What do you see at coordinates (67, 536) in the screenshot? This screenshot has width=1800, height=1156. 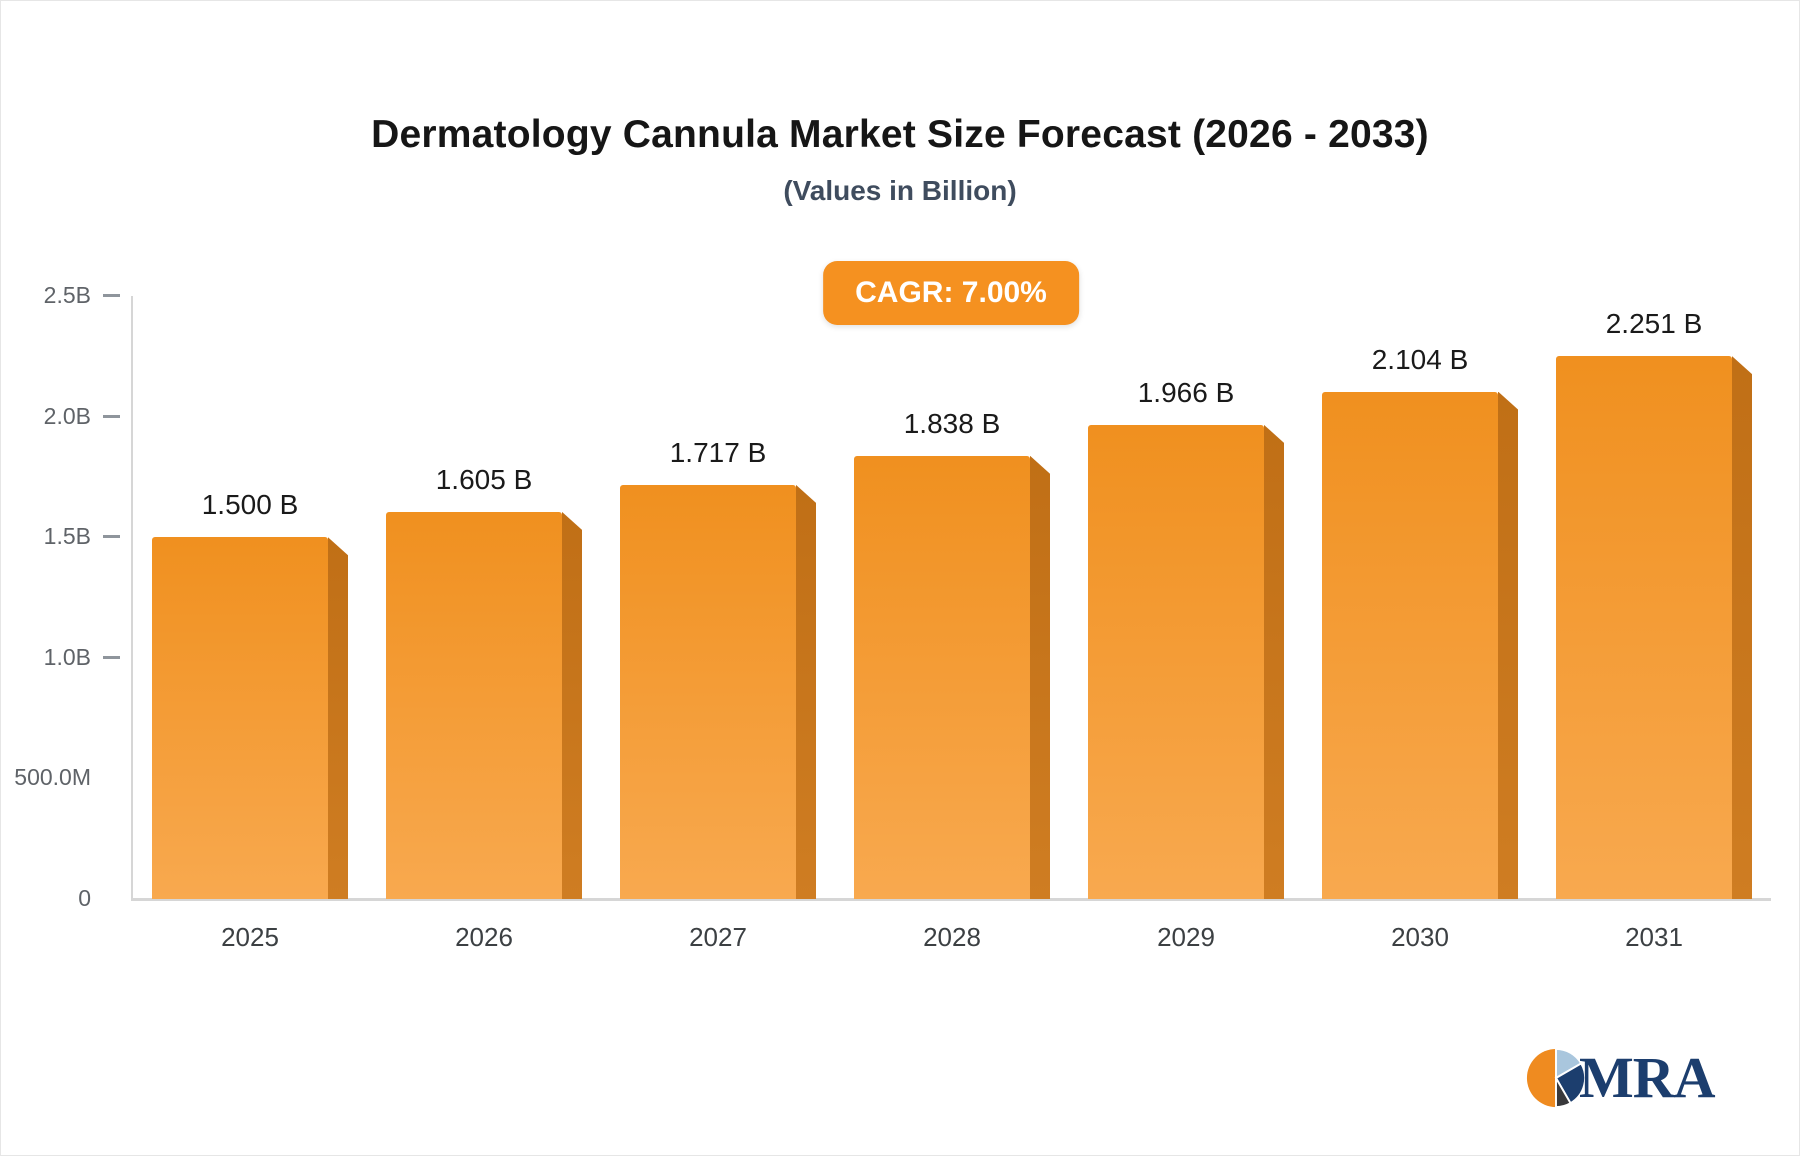 I see `y-tick-label: 1.5B` at bounding box center [67, 536].